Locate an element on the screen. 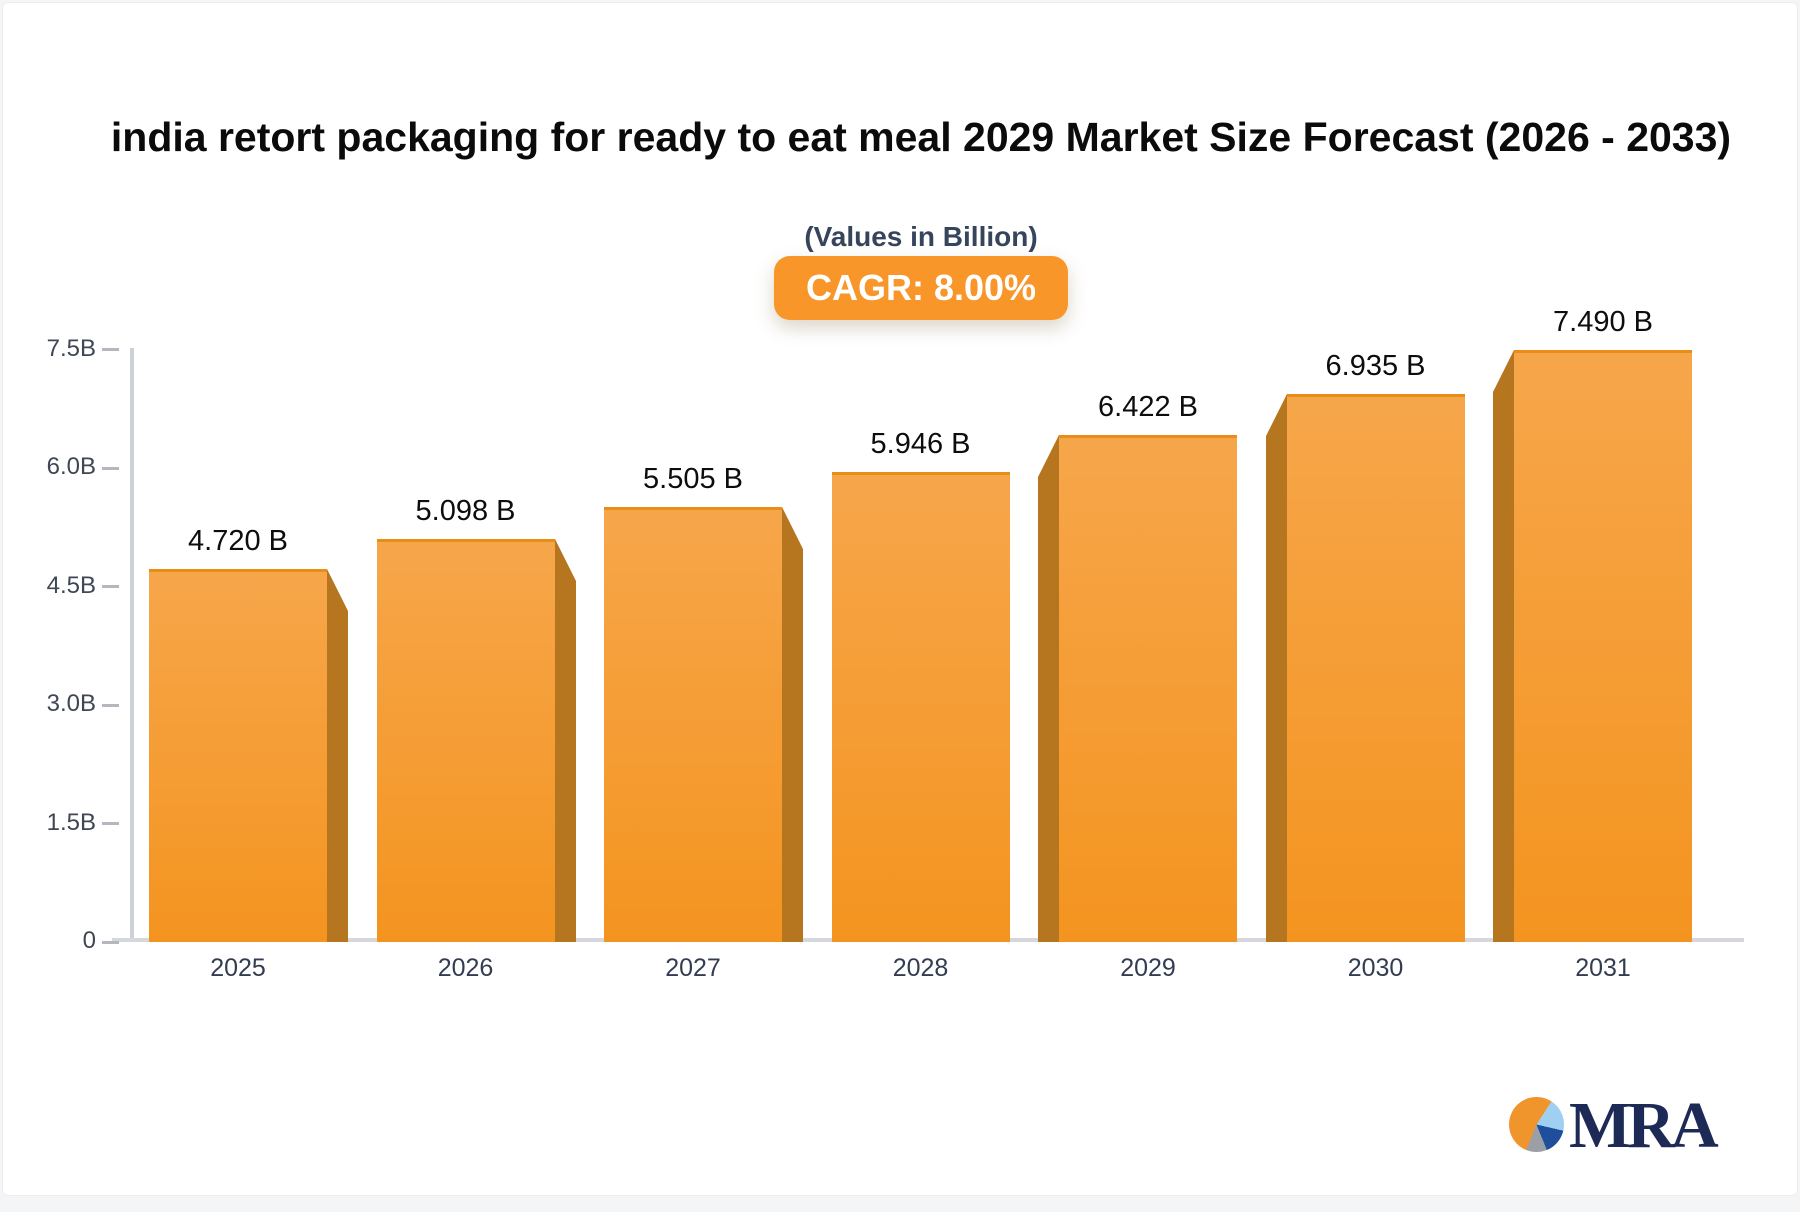  y-tick-label: 7.5B is located at coordinates (71, 348).